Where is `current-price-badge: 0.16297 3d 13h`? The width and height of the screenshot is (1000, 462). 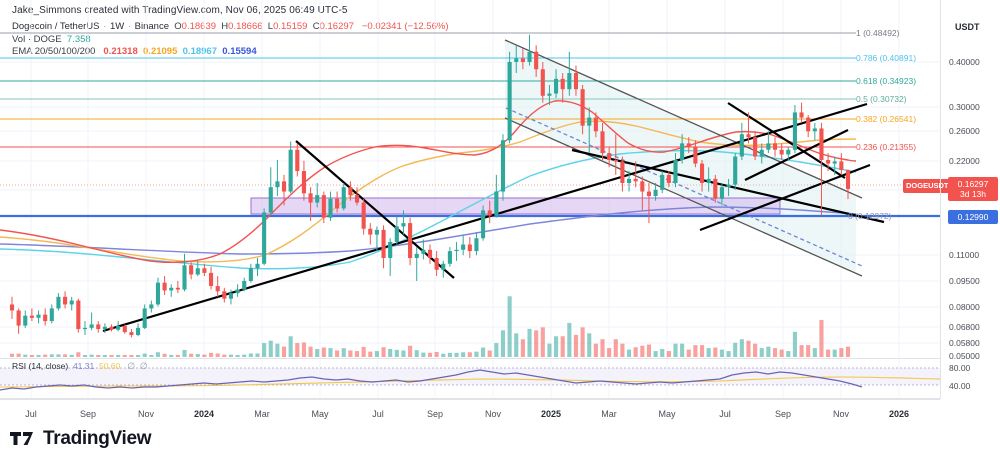 current-price-badge: 0.16297 3d 13h is located at coordinates (973, 189).